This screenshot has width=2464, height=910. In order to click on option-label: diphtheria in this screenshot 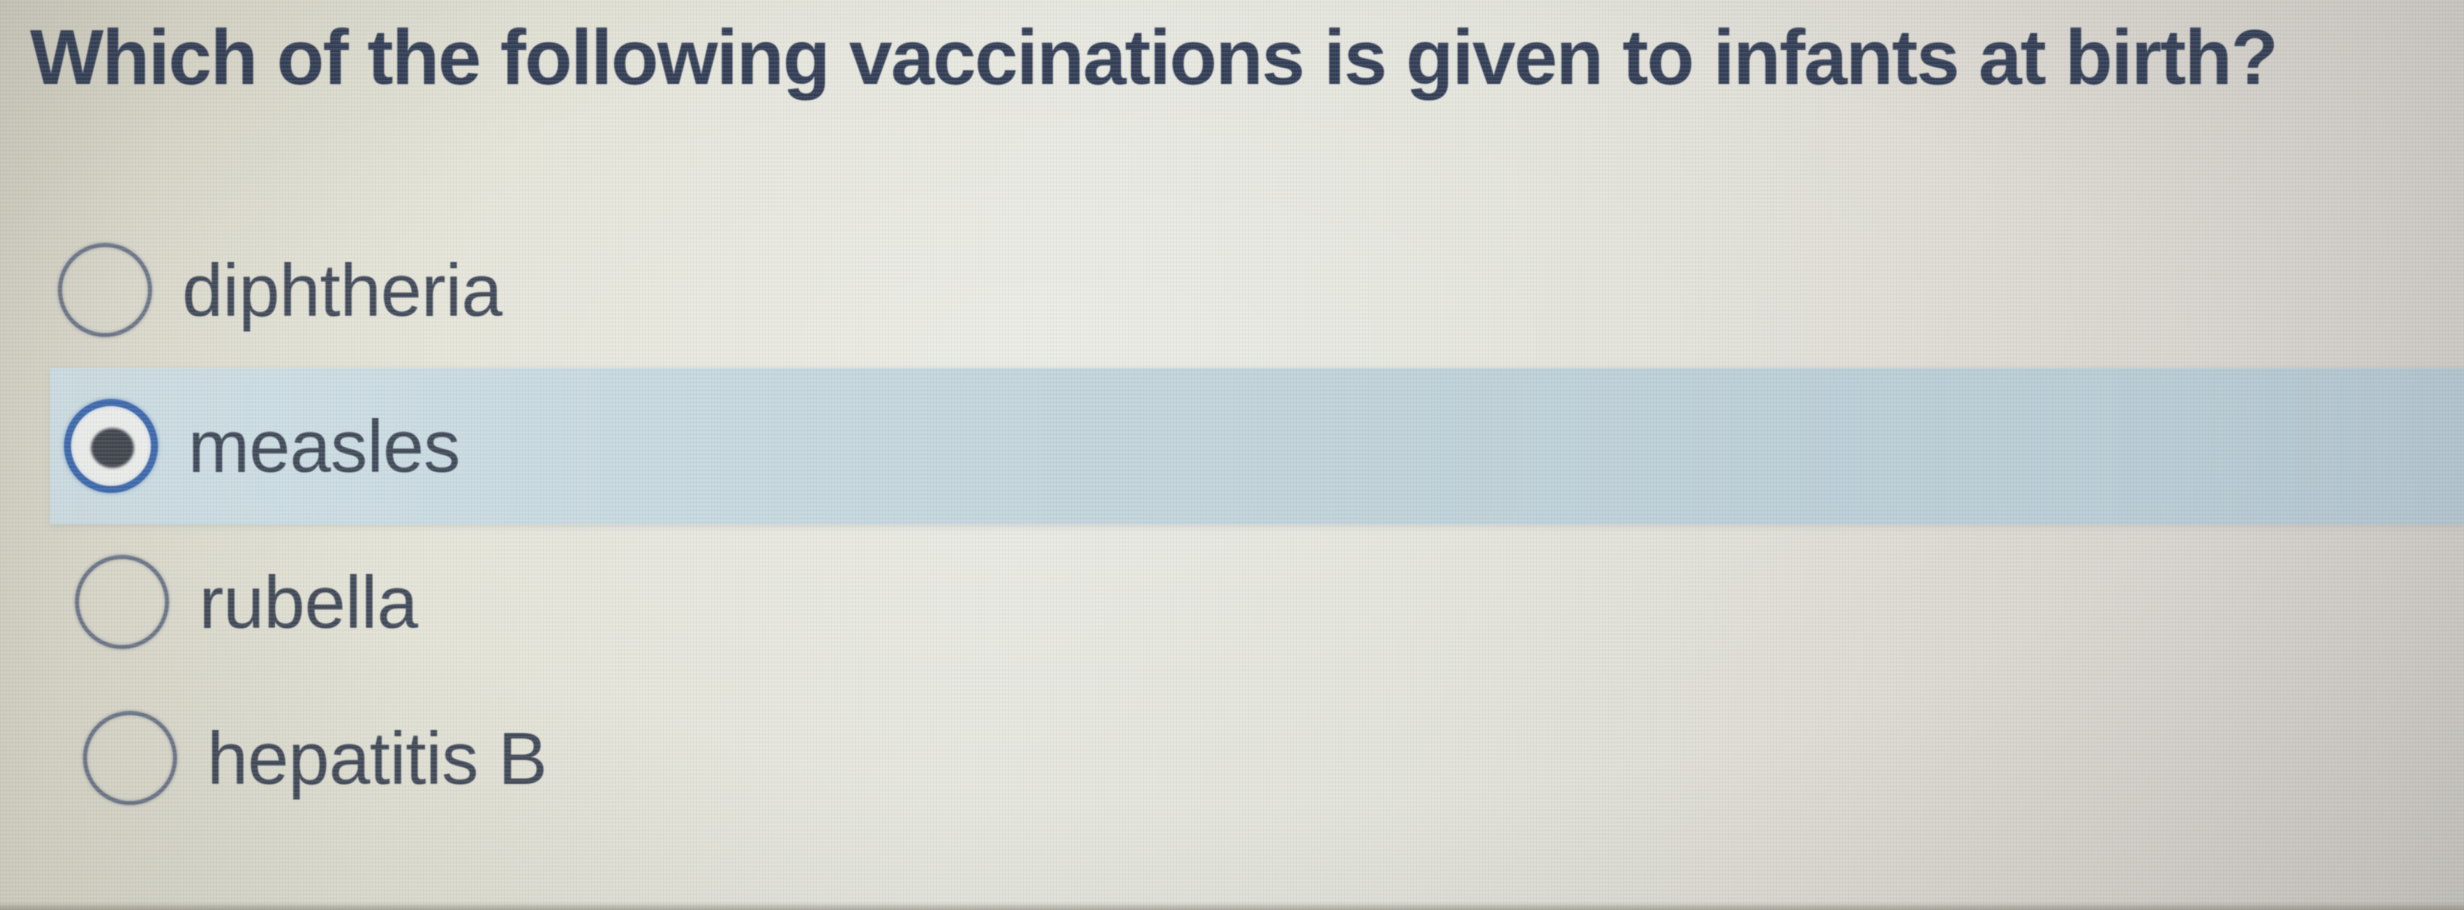, I will do `click(342, 290)`.